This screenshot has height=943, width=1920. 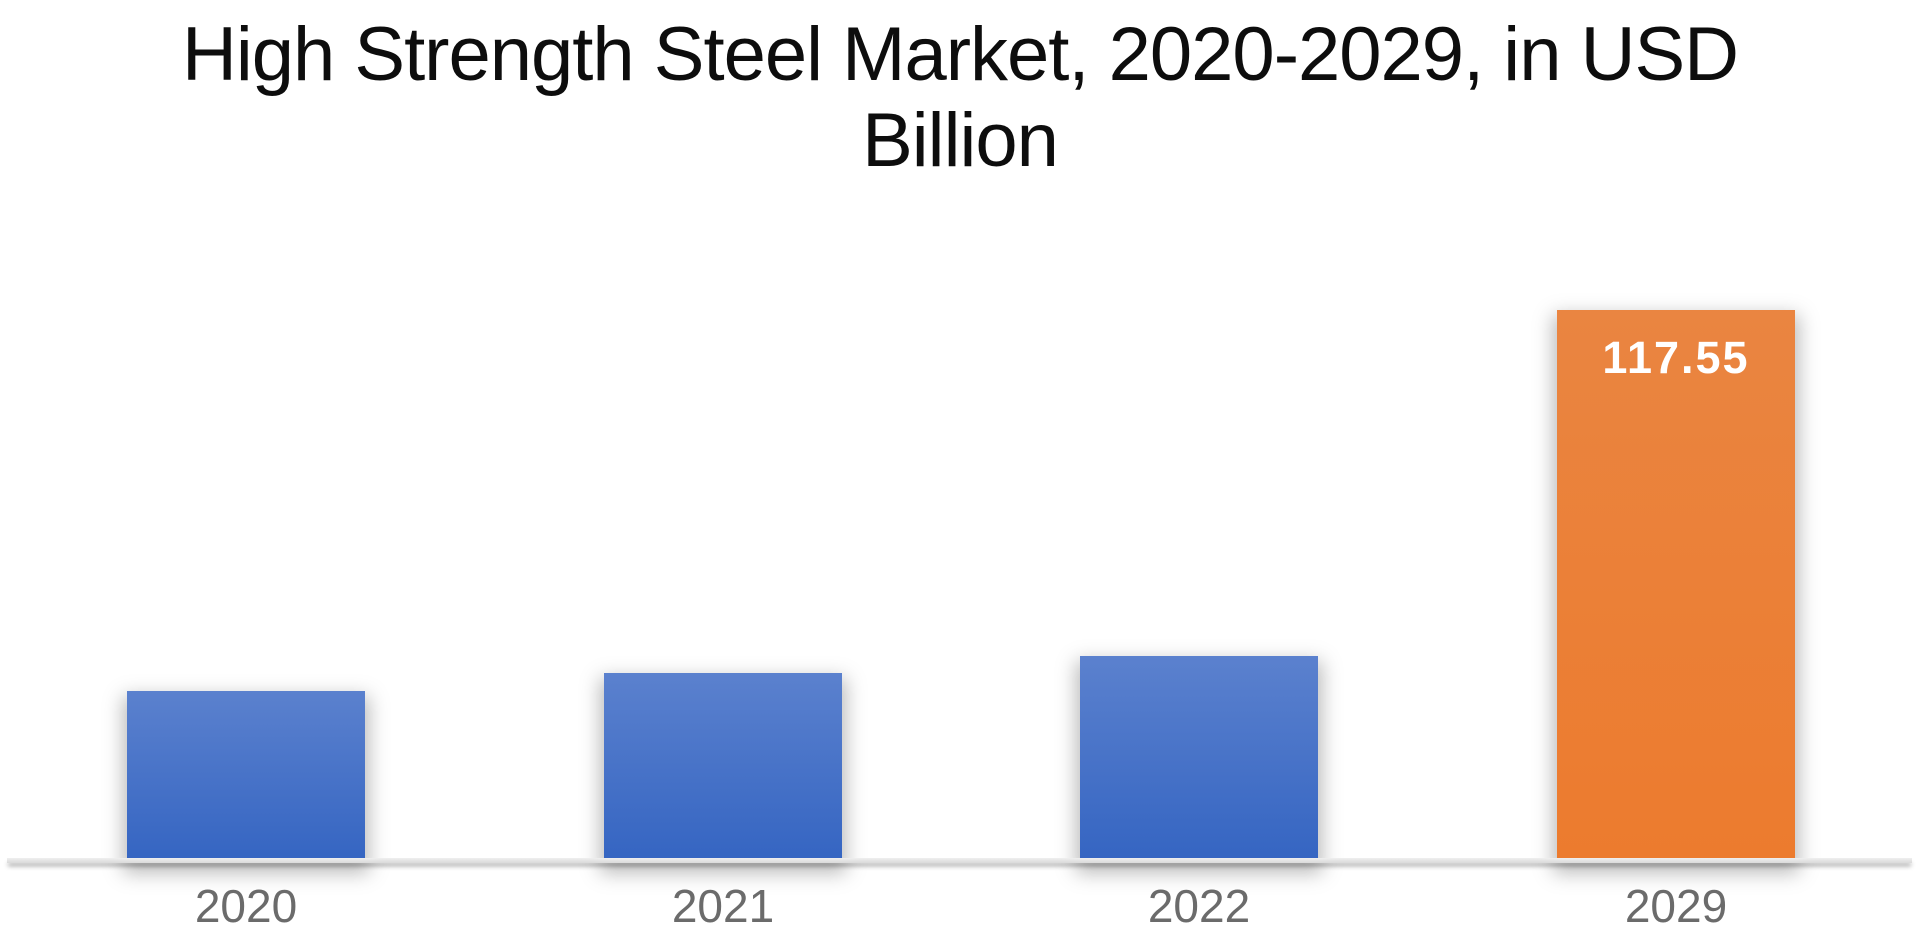 I want to click on chart-title-line-2: Billion, so click(x=960, y=140).